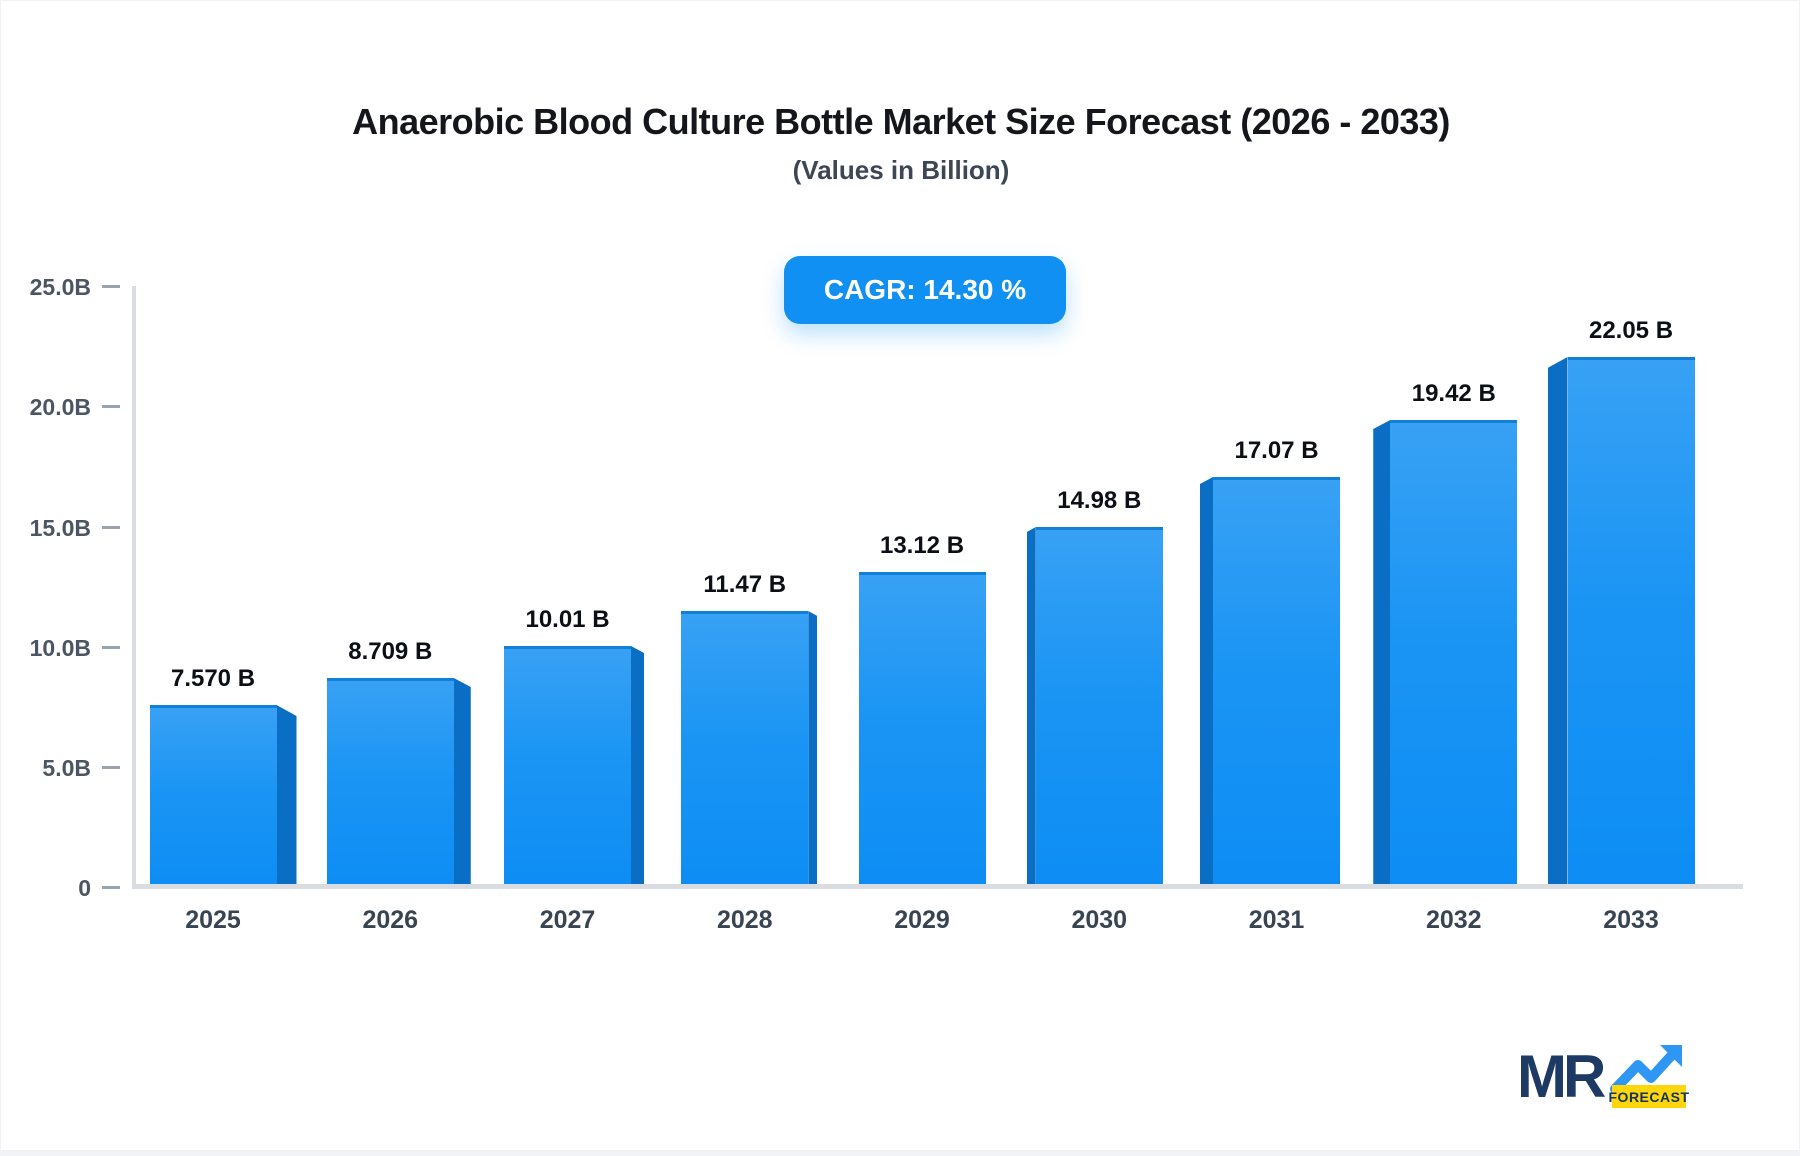  I want to click on bar-2031, so click(1276, 682).